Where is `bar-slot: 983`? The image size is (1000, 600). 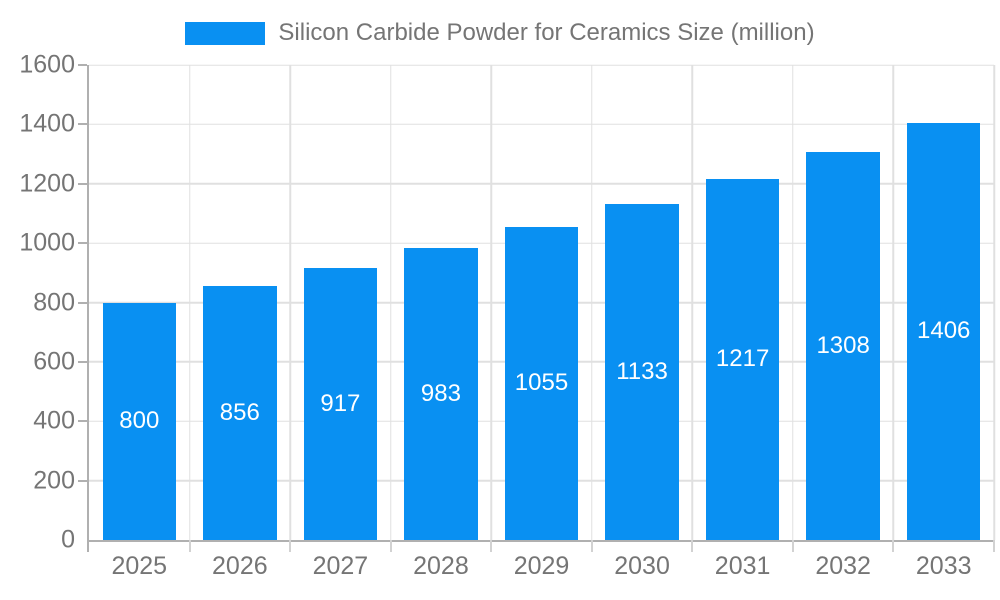
bar-slot: 983 is located at coordinates (441, 302).